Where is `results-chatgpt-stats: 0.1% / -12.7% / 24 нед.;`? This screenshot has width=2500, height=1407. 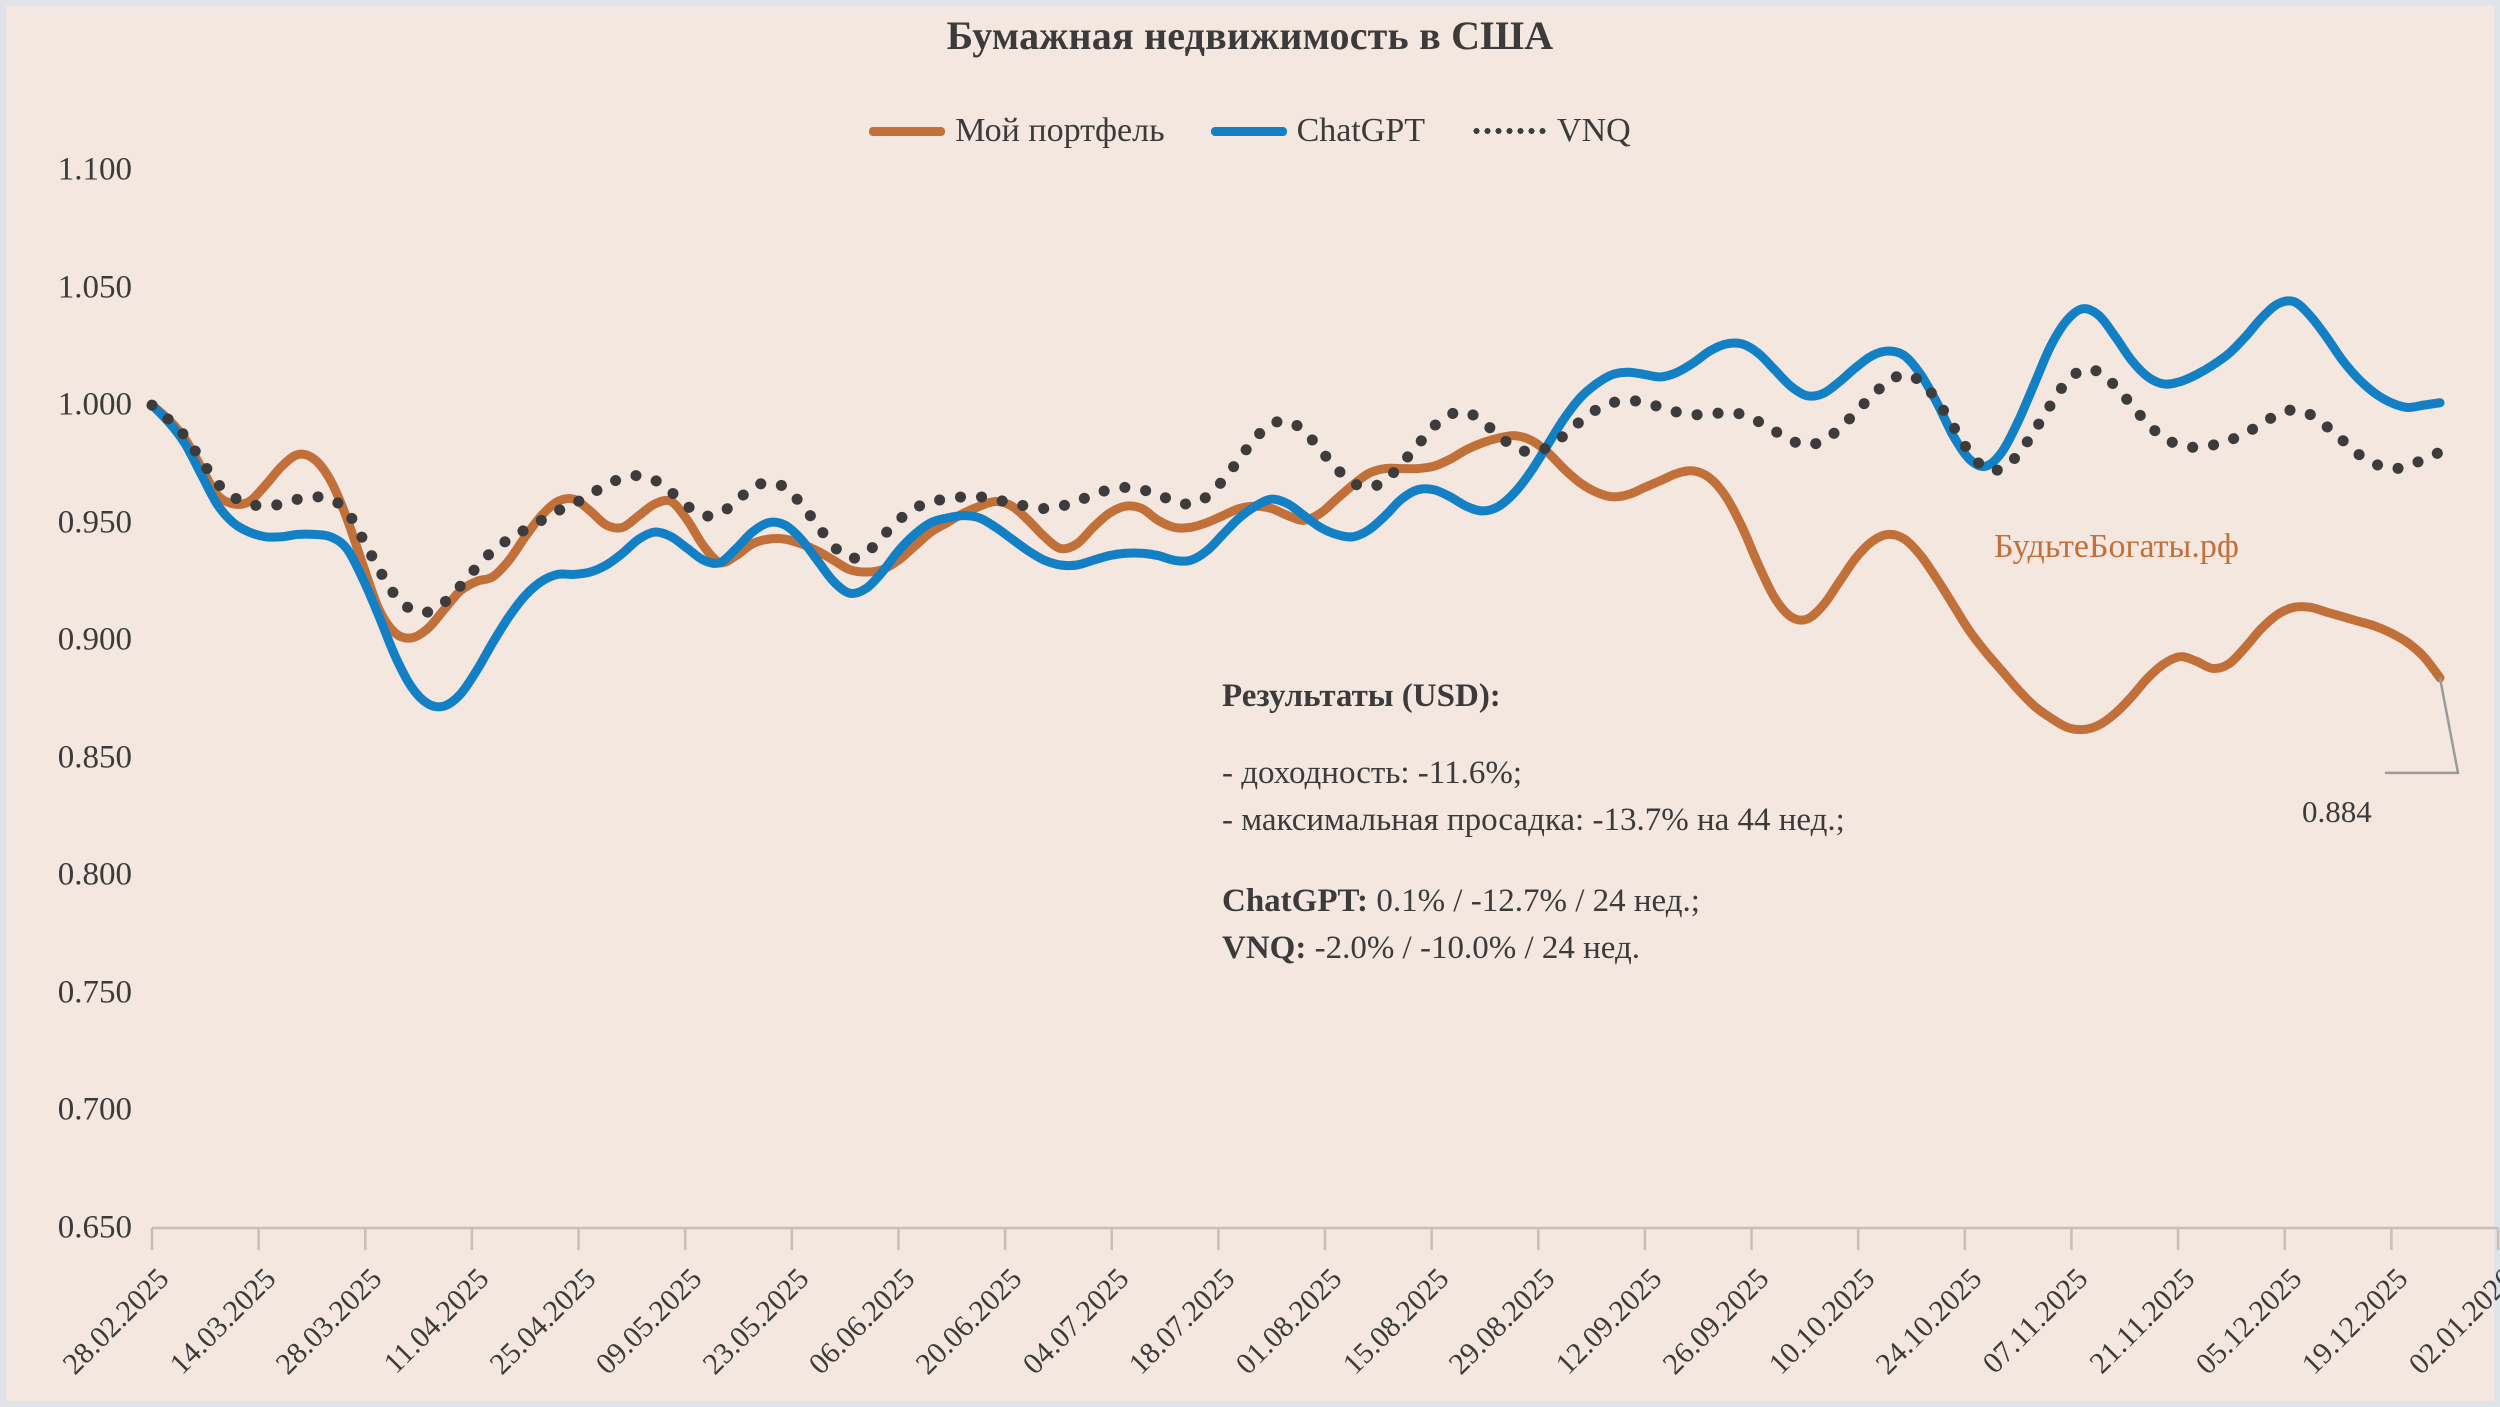
results-chatgpt-stats: 0.1% / -12.7% / 24 нед.; is located at coordinates (1534, 901).